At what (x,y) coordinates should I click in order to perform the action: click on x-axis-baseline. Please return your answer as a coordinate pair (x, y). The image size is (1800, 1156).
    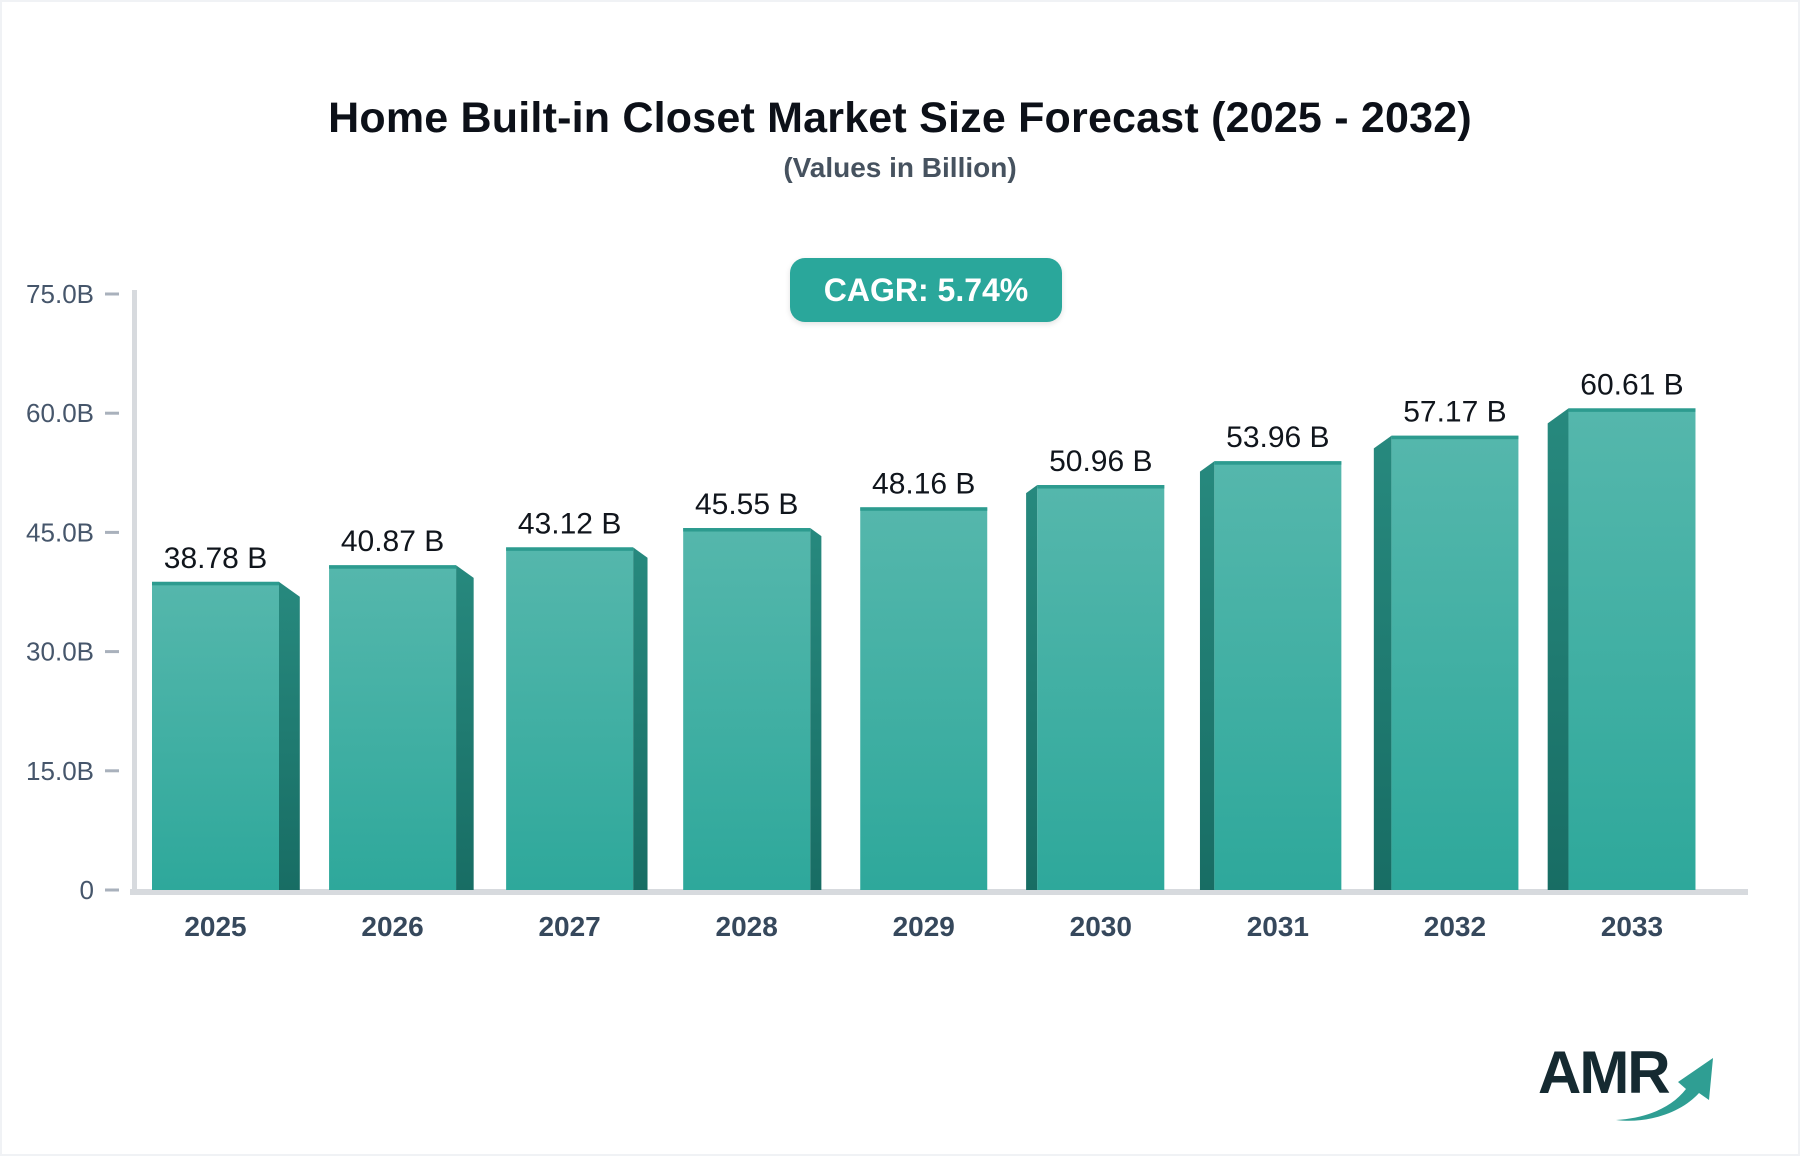
    Looking at the image, I should click on (939, 892).